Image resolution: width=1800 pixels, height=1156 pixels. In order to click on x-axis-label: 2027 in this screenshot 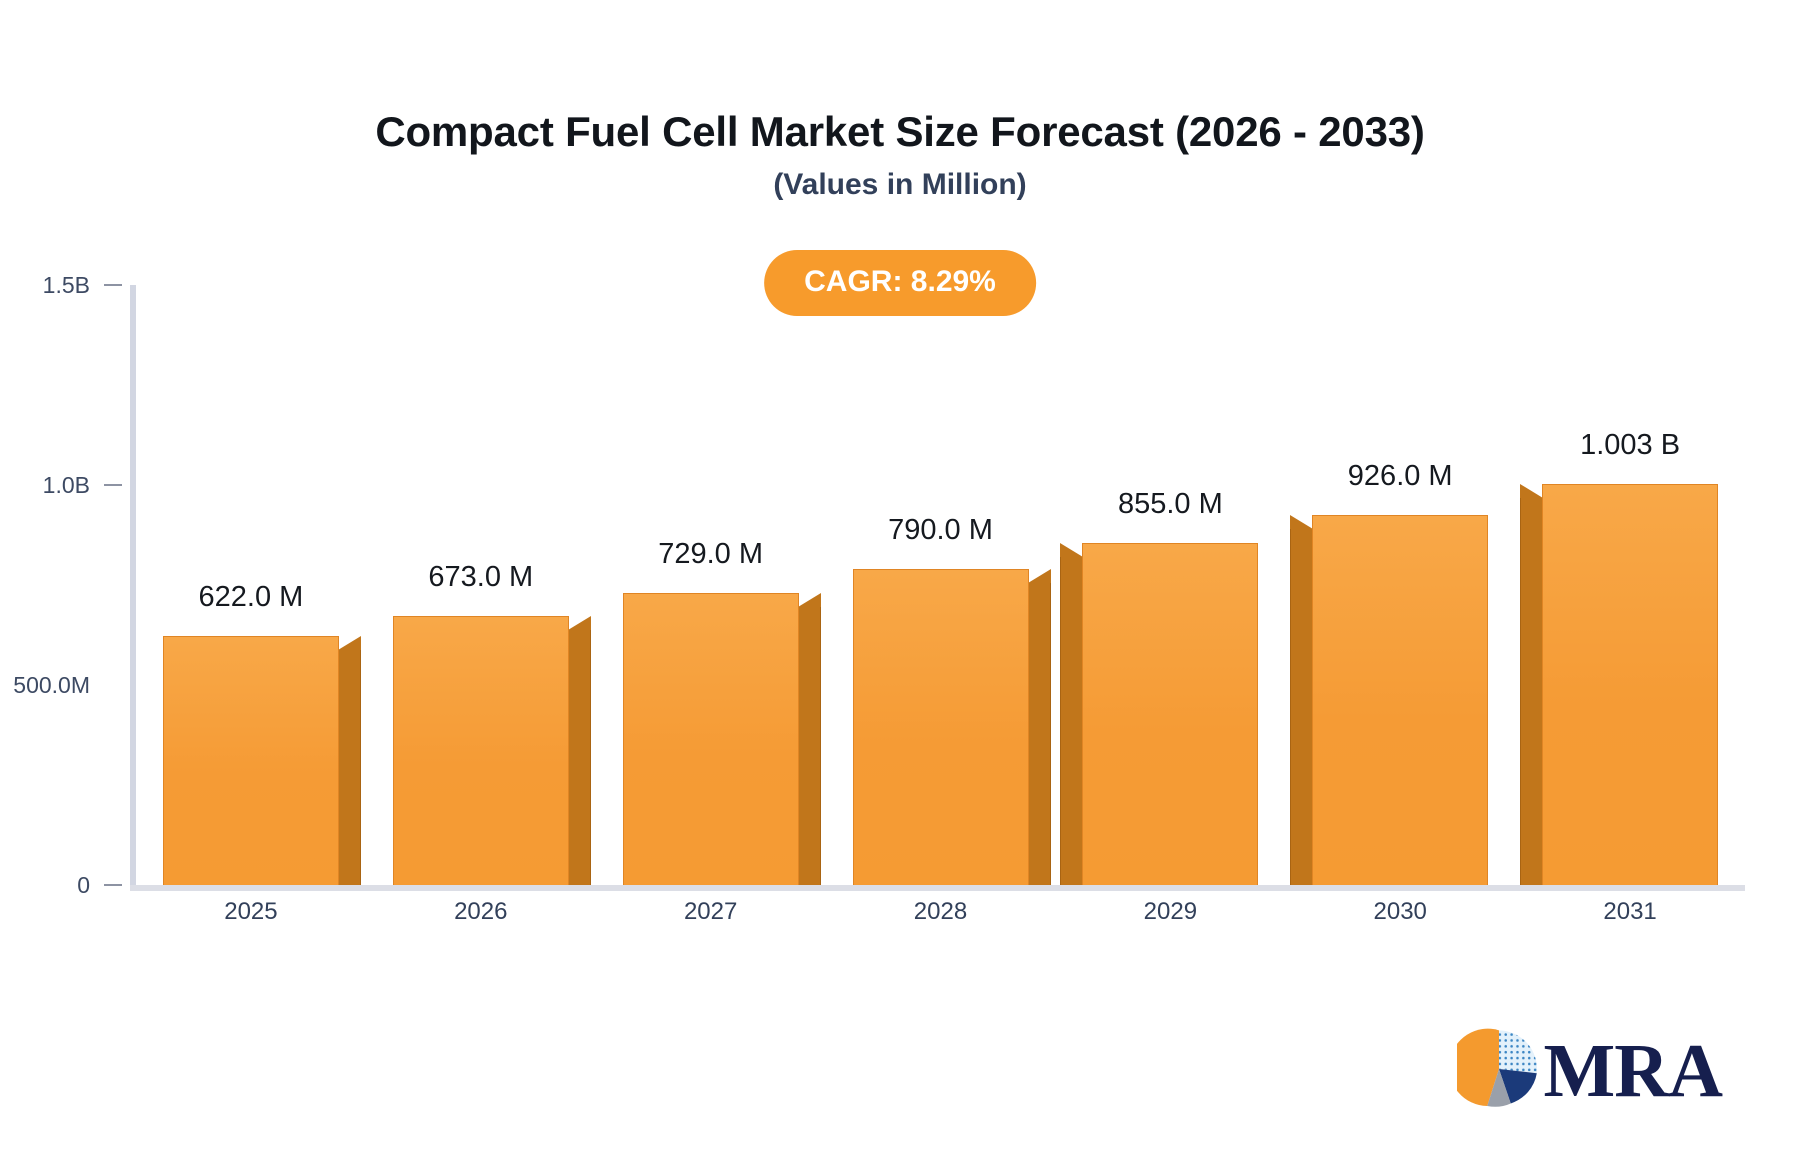, I will do `click(710, 911)`.